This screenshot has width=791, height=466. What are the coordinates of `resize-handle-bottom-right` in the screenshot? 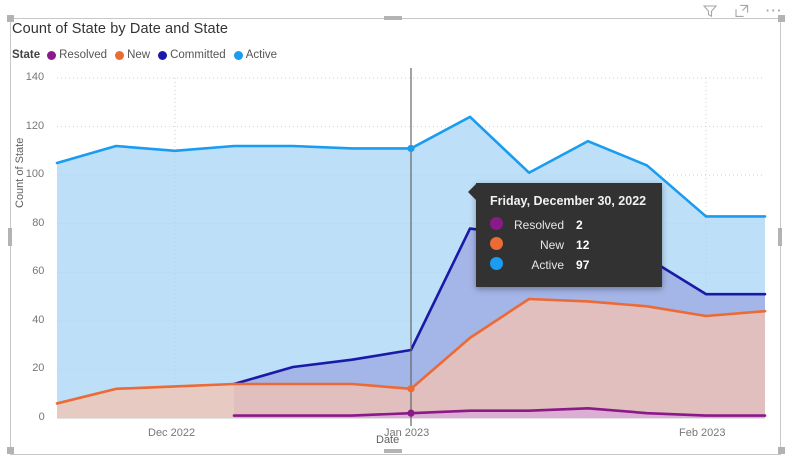 It's located at (781, 450).